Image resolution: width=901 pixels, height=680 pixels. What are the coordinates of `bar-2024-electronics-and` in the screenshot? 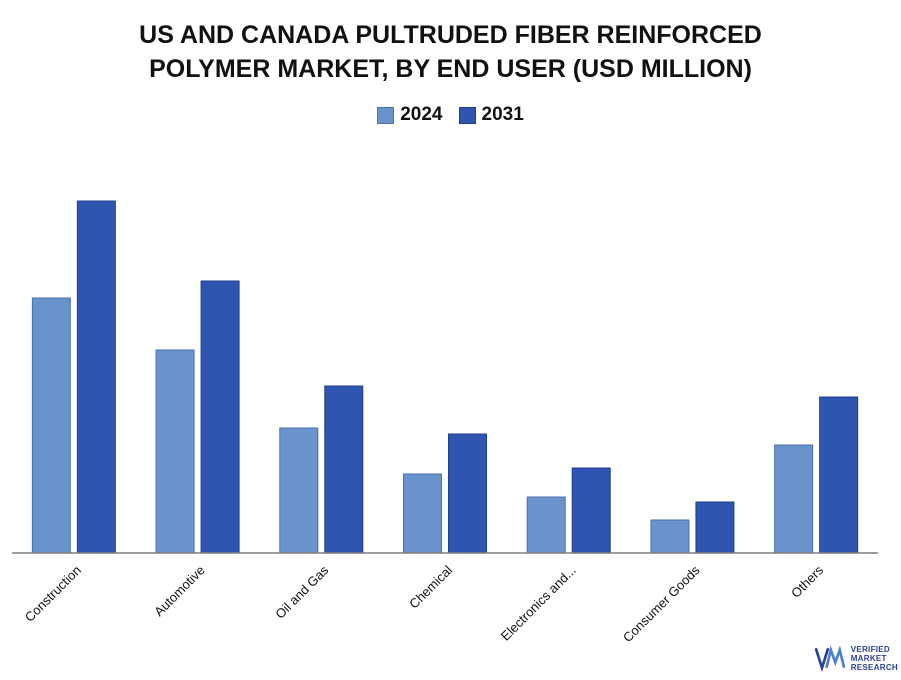 It's located at (546, 525).